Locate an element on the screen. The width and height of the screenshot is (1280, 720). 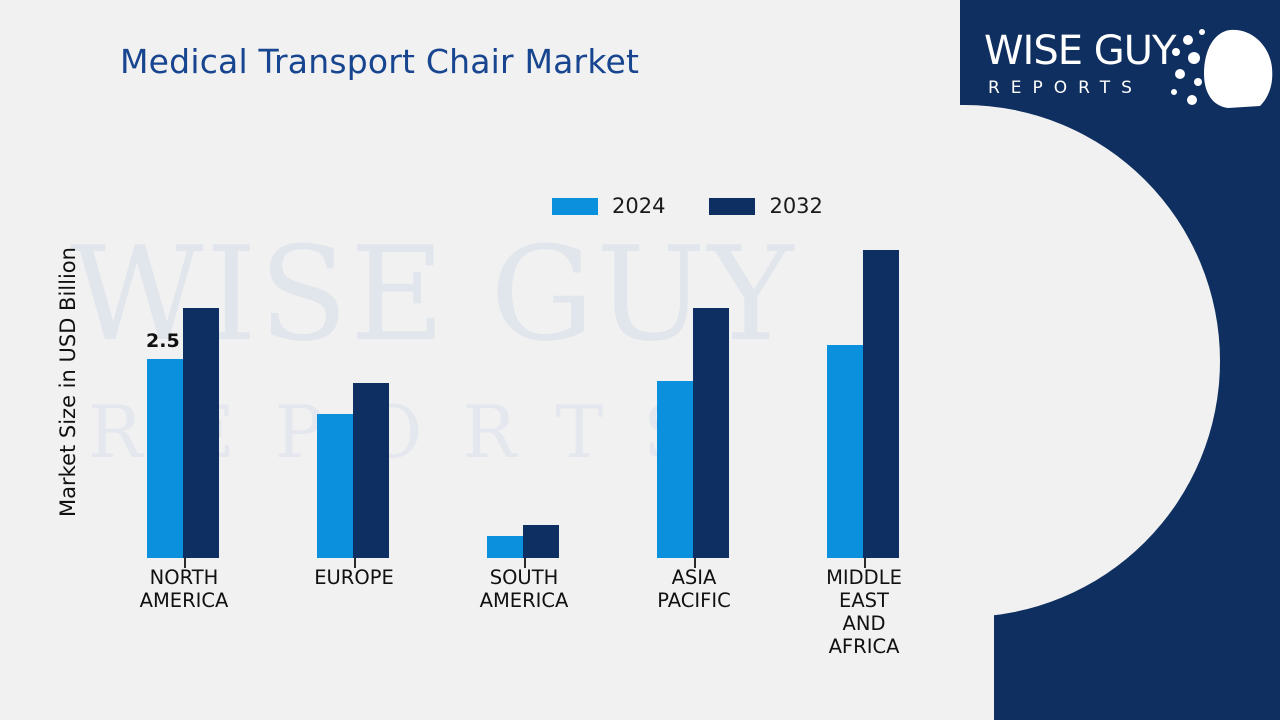
category-label-north-america: NORTH AMERICA is located at coordinates (184, 589).